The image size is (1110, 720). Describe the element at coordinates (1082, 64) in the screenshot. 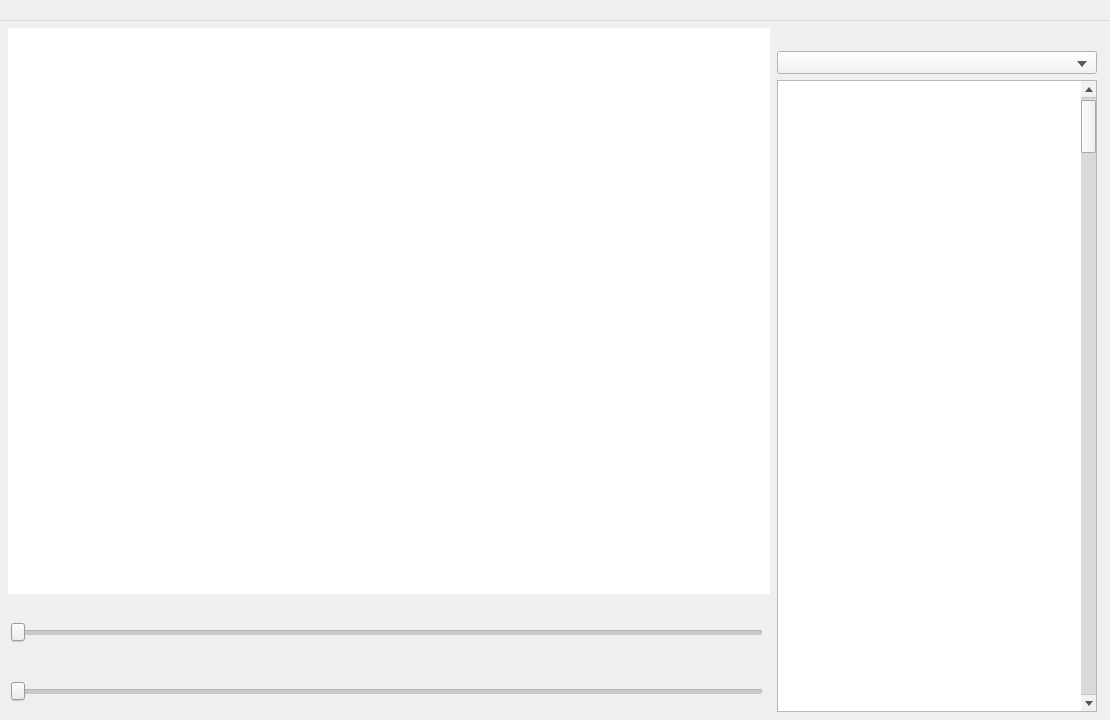

I see `chevron-down-icon` at that location.